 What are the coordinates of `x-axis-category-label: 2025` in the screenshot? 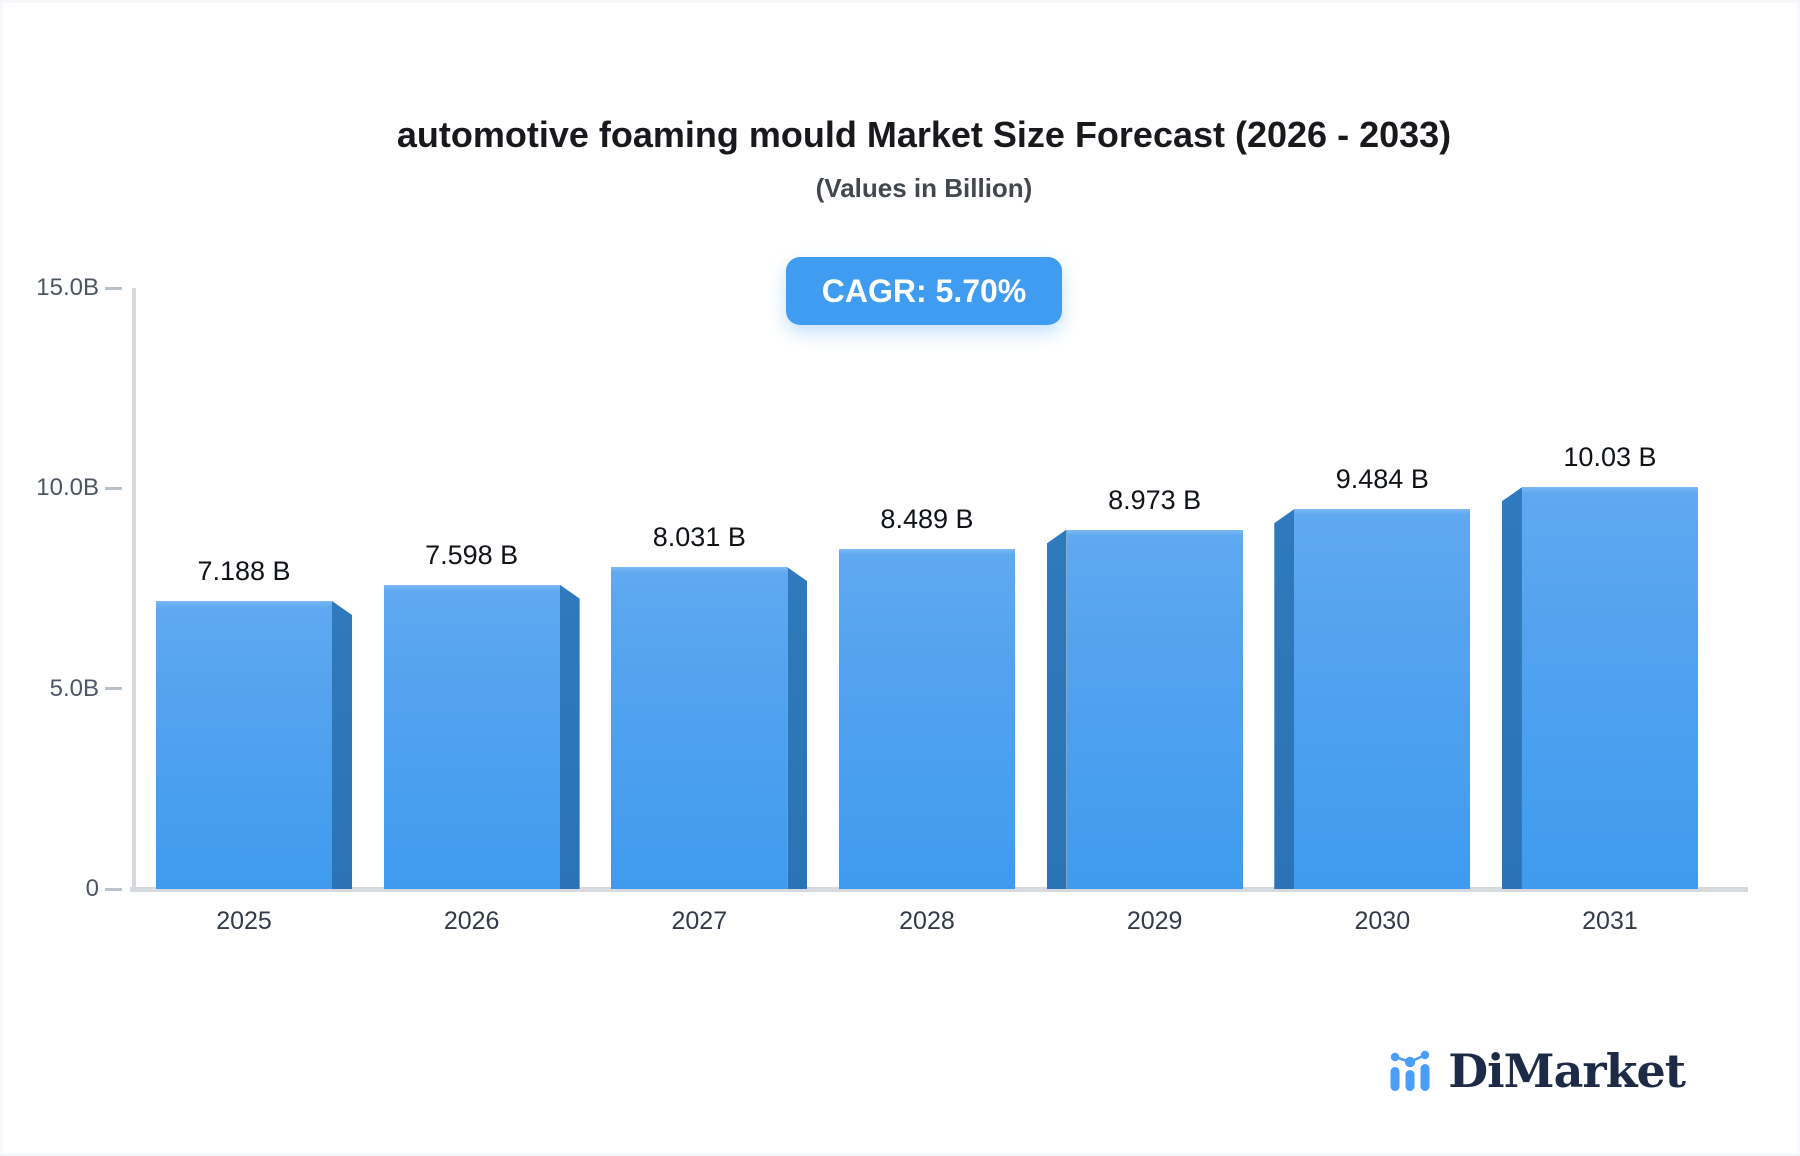 It's located at (244, 921).